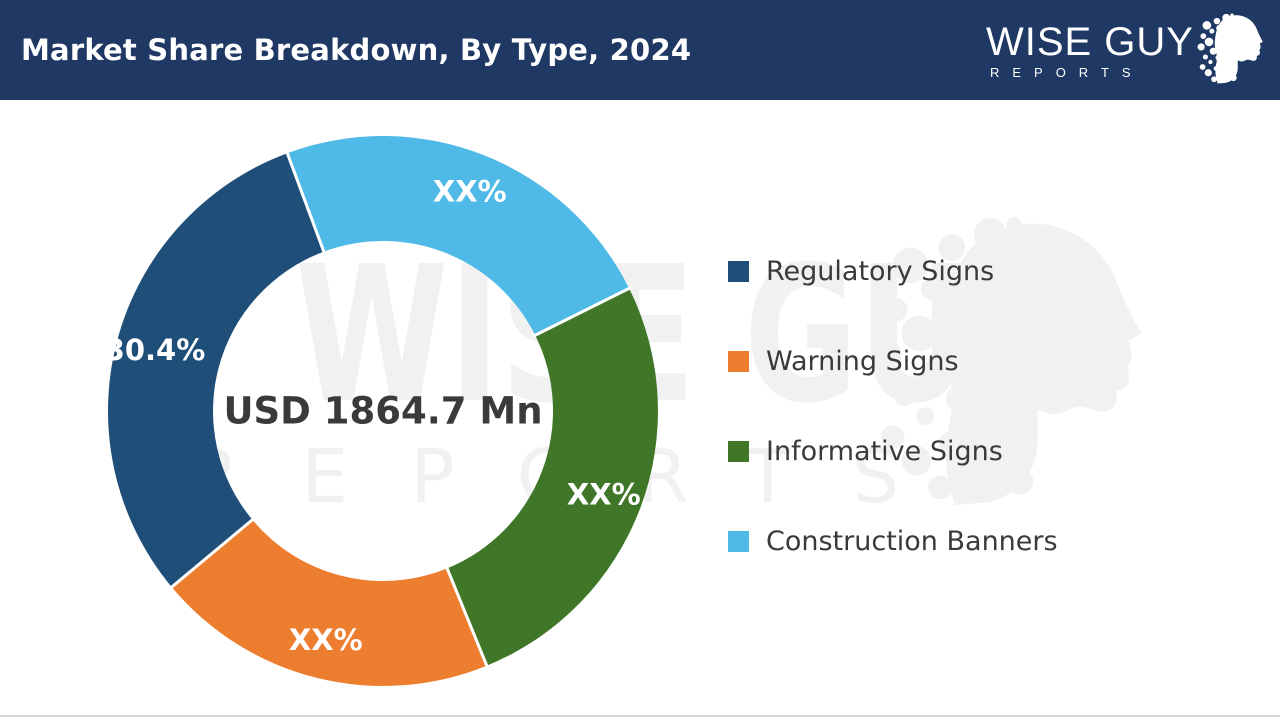 The image size is (1280, 720). Describe the element at coordinates (884, 451) in the screenshot. I see `legend-label: Informative Signs` at that location.